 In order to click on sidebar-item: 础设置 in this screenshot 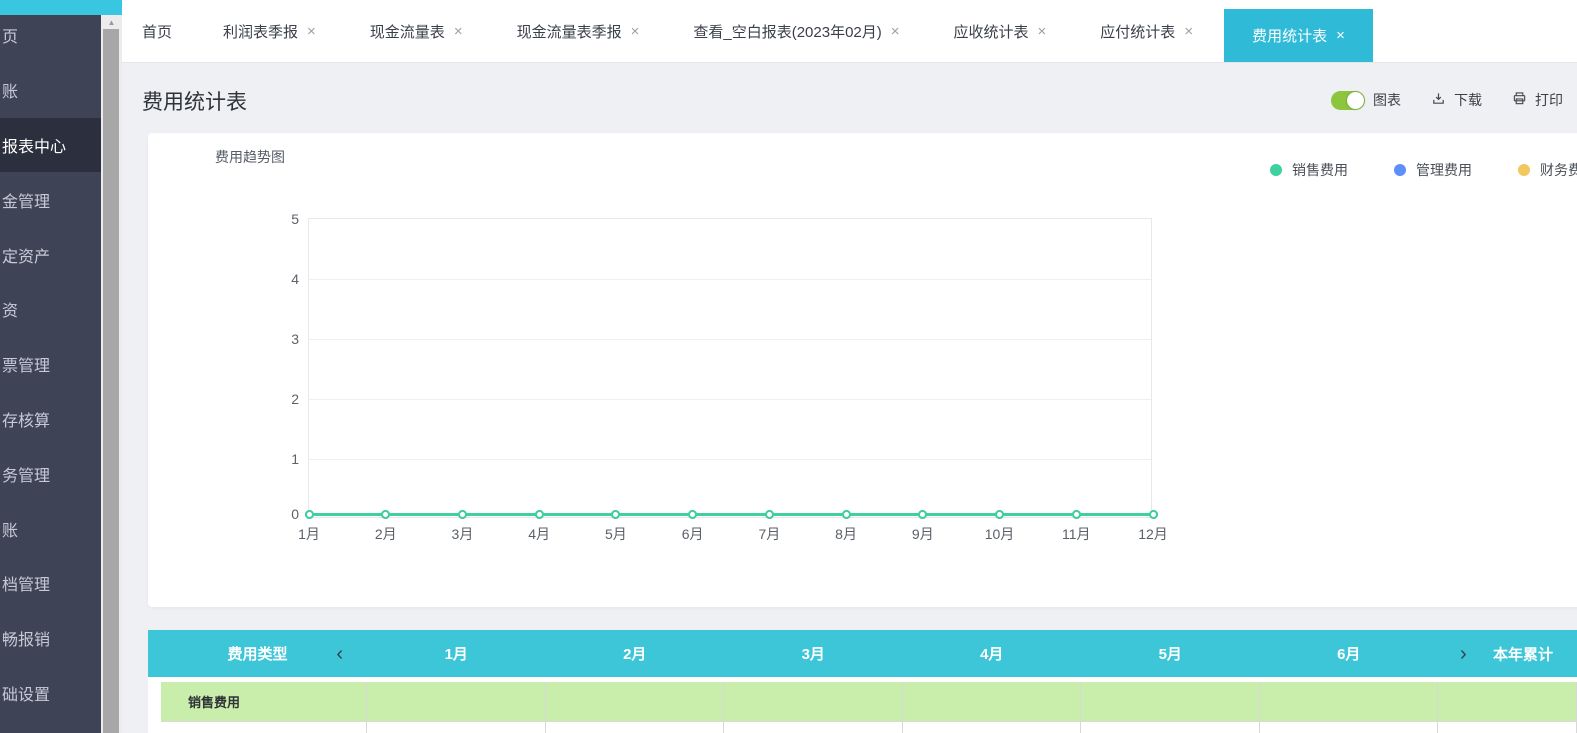, I will do `click(26, 695)`.